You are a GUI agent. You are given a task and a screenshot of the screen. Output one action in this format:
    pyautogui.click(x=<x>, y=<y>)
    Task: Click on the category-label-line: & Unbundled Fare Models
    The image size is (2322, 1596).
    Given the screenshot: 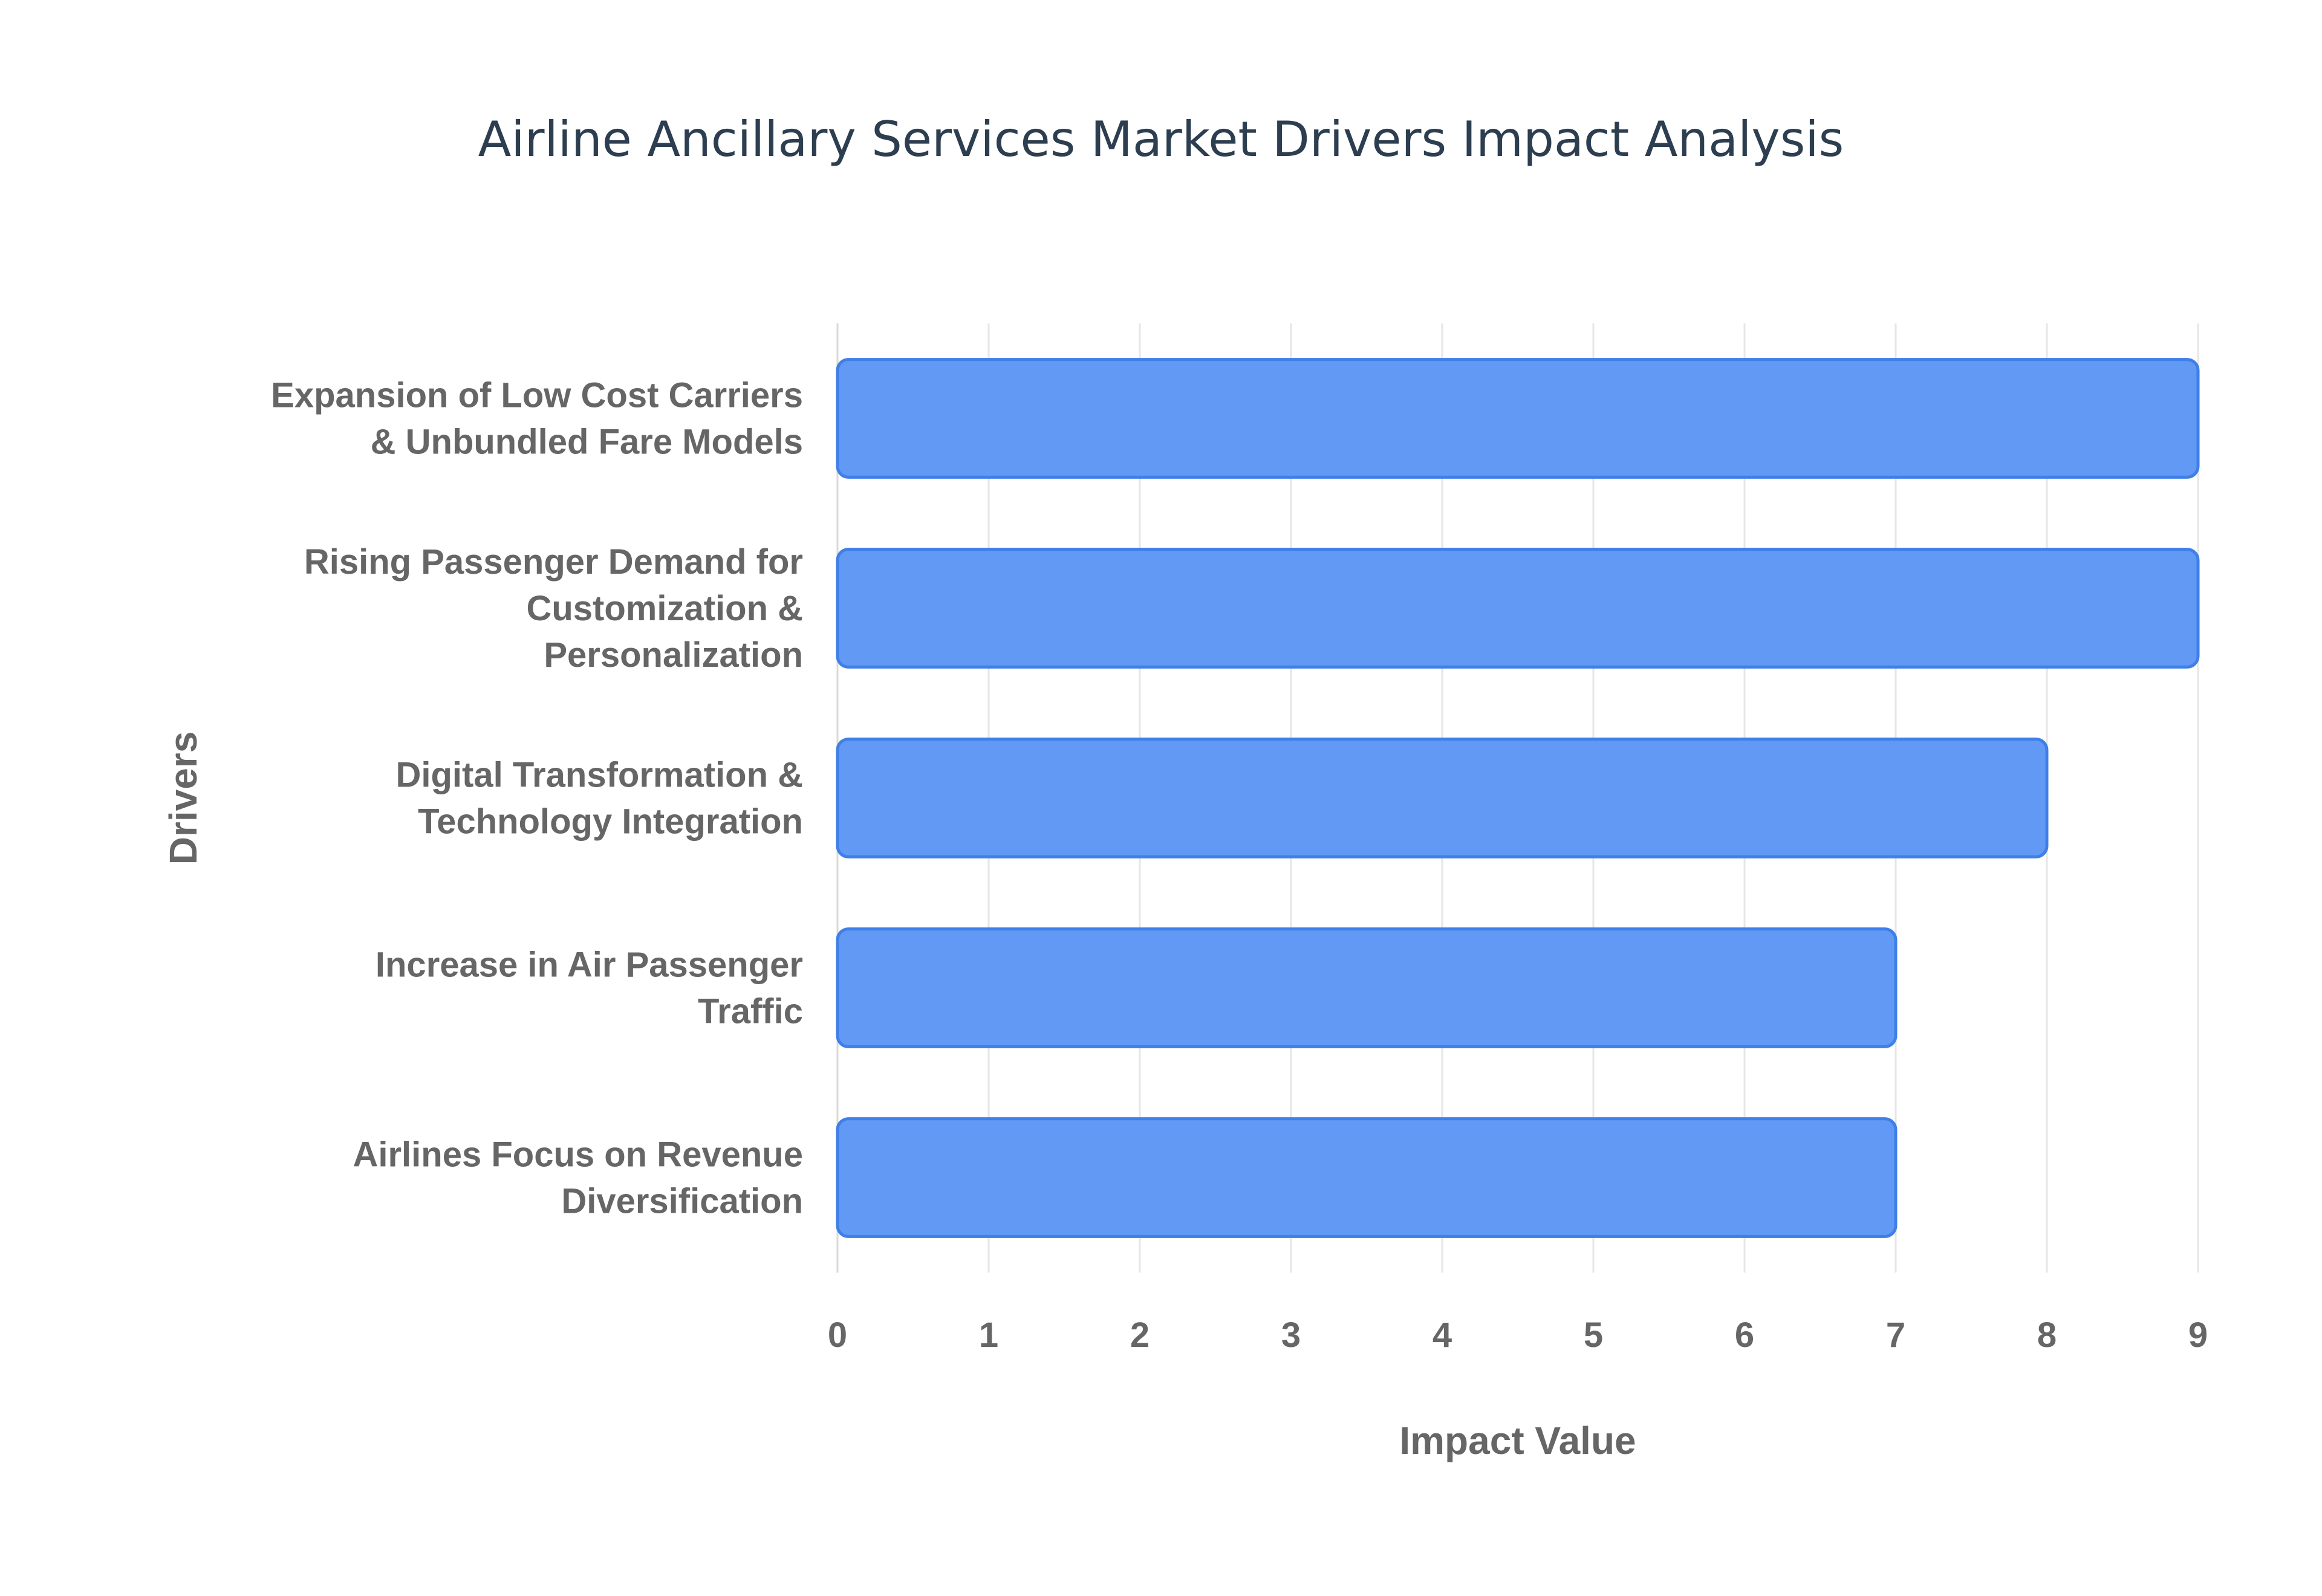 What is the action you would take?
    pyautogui.click(x=587, y=442)
    